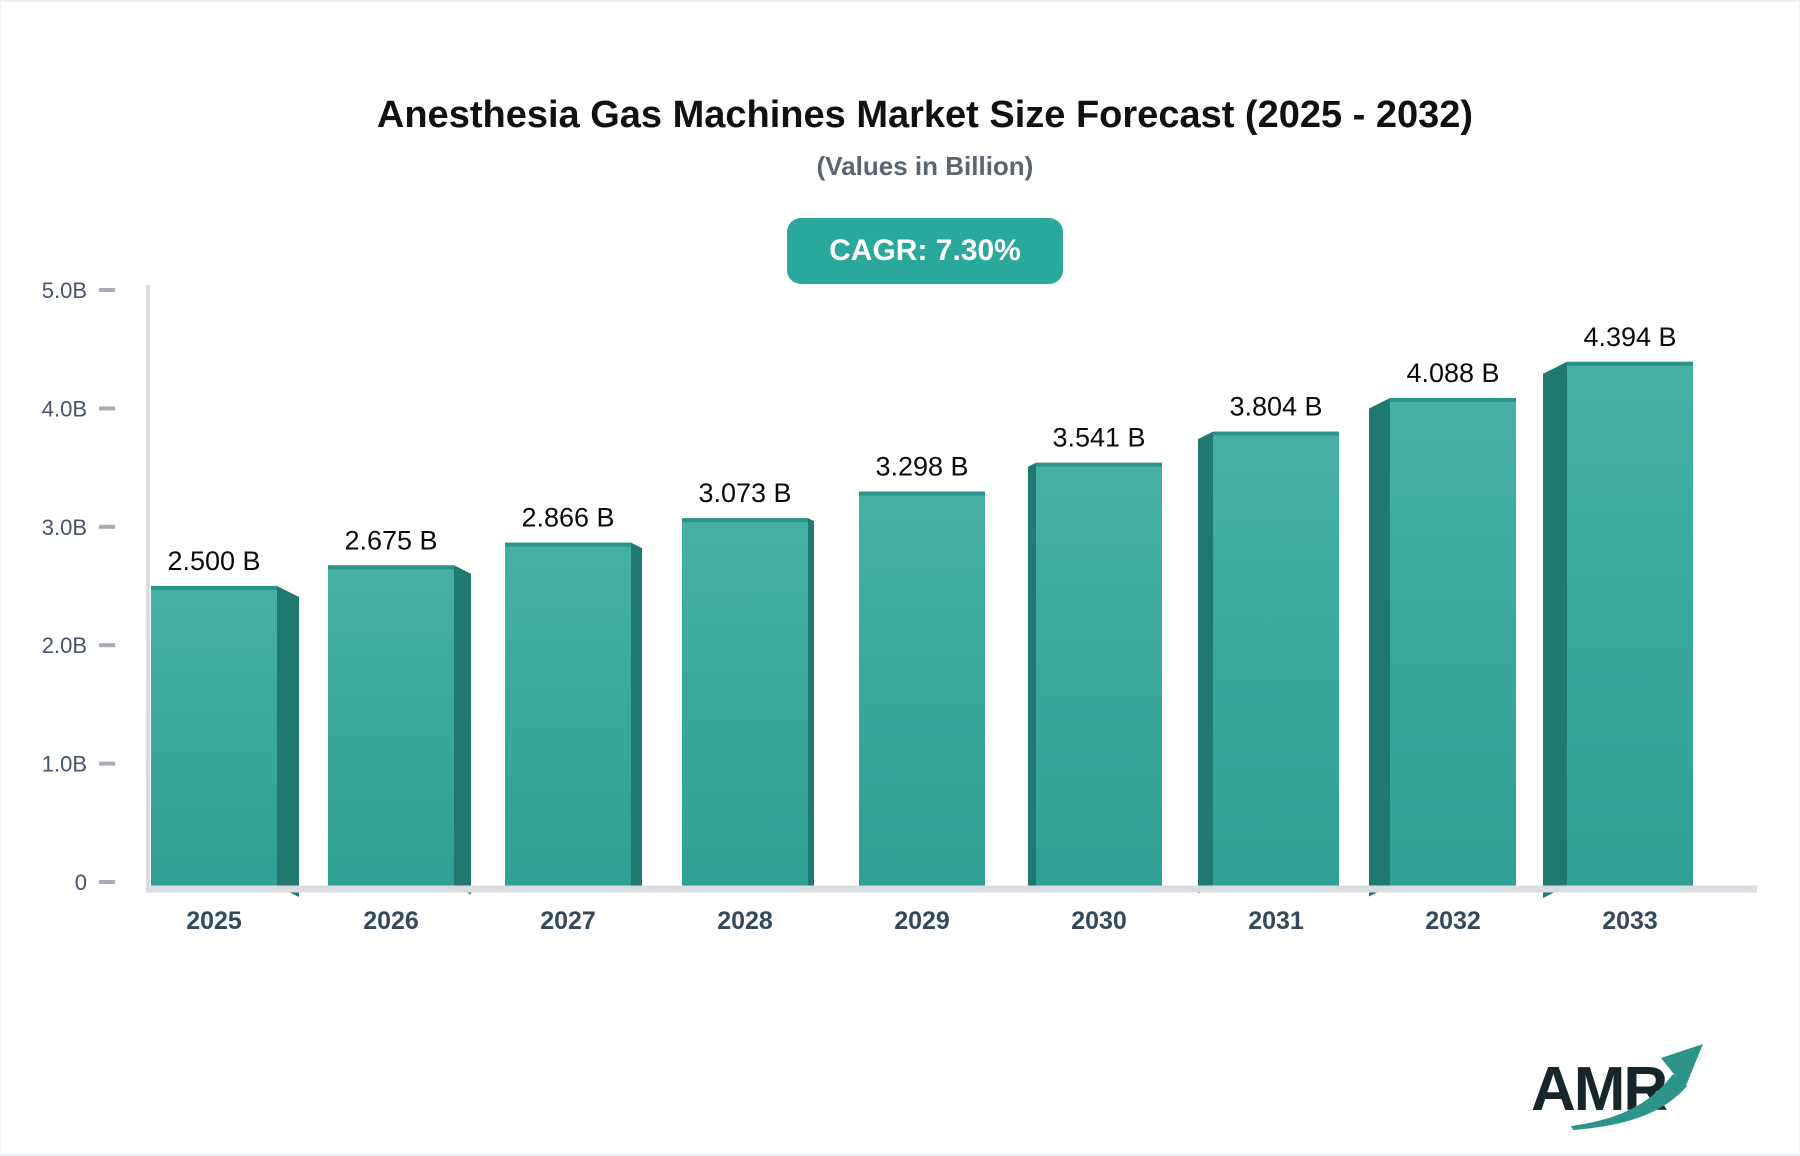 The height and width of the screenshot is (1156, 1800). What do you see at coordinates (64, 290) in the screenshot?
I see `y-axis-tick-label: 5.0B` at bounding box center [64, 290].